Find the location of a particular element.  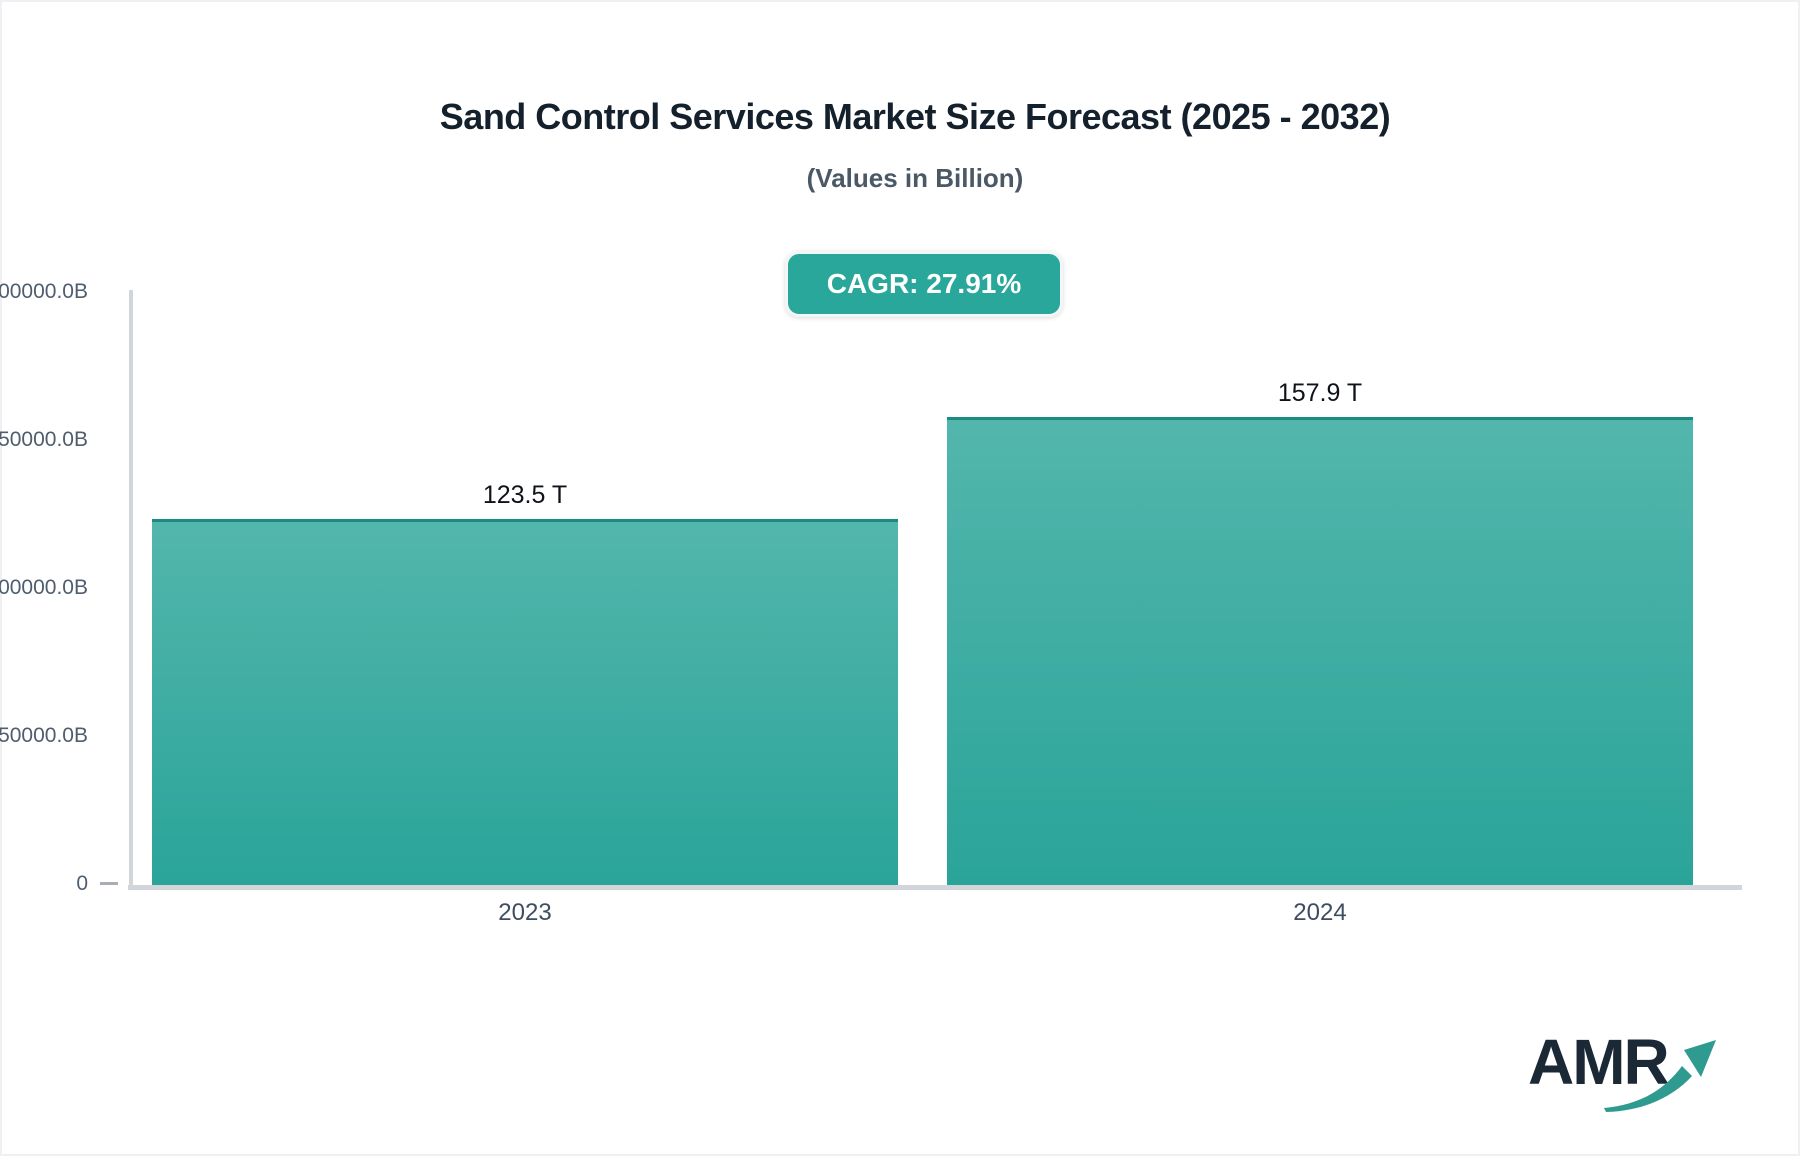

amr-arrow-icon is located at coordinates (1660, 1076).